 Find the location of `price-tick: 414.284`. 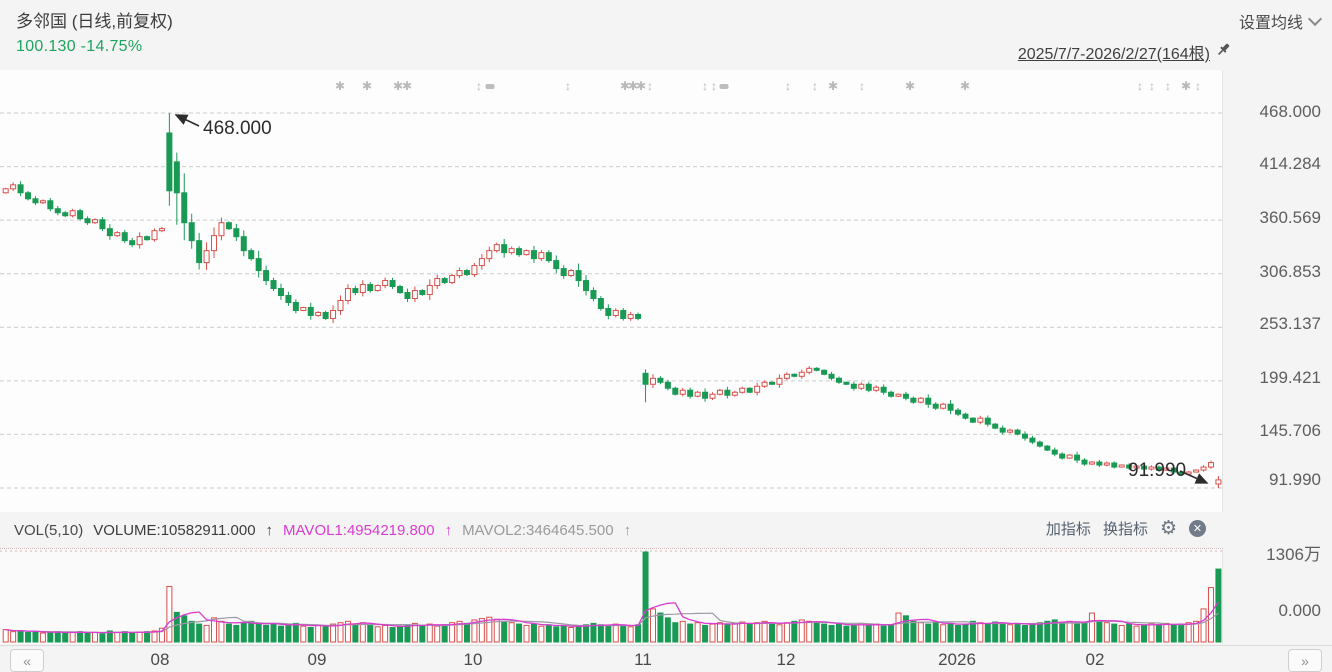

price-tick: 414.284 is located at coordinates (1290, 163).